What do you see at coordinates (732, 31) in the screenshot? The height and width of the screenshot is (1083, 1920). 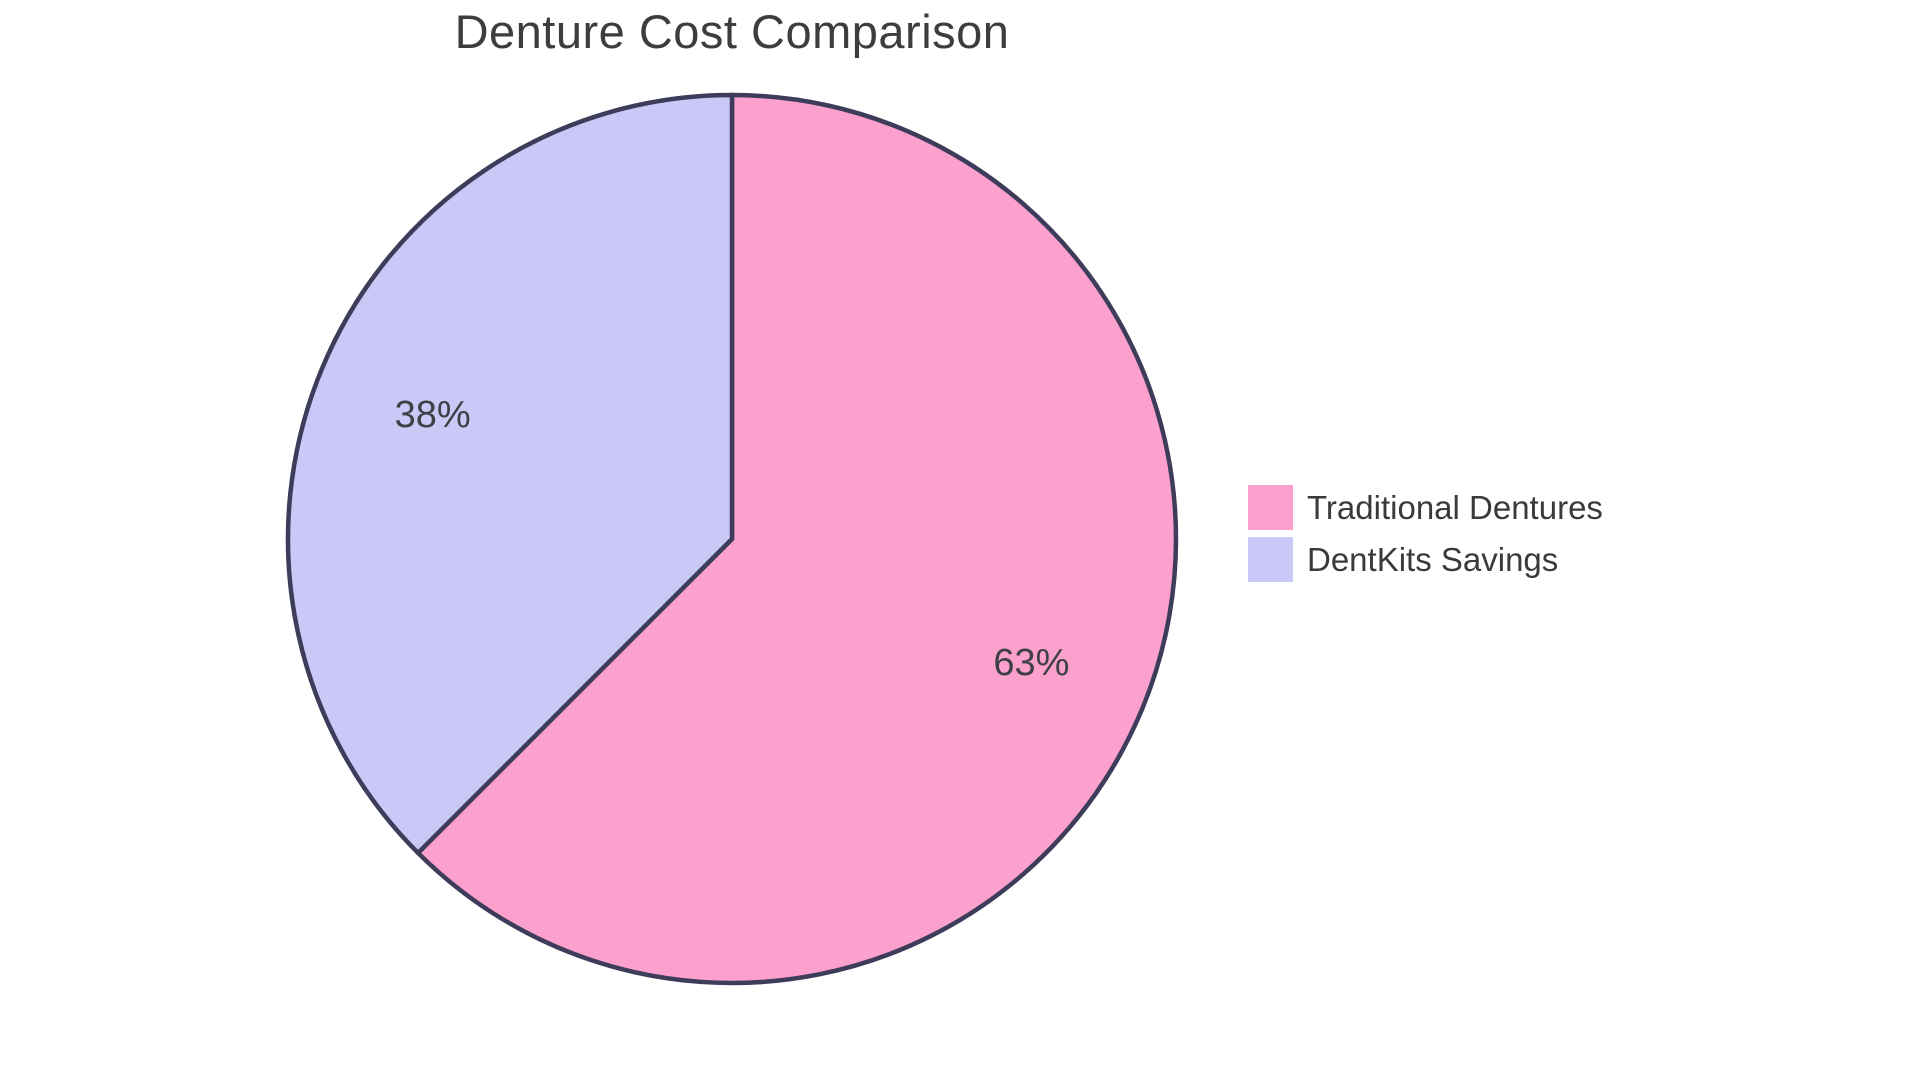 I see `chart-title: Denture Cost Comparison` at bounding box center [732, 31].